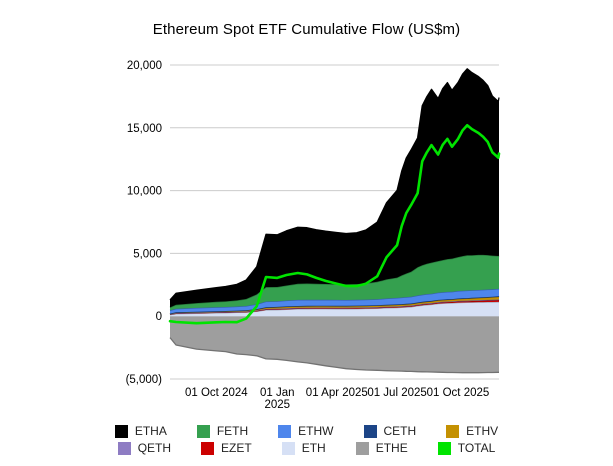 This screenshot has width=613, height=466. I want to click on legend-item-ethw: ETHW, so click(306, 431).